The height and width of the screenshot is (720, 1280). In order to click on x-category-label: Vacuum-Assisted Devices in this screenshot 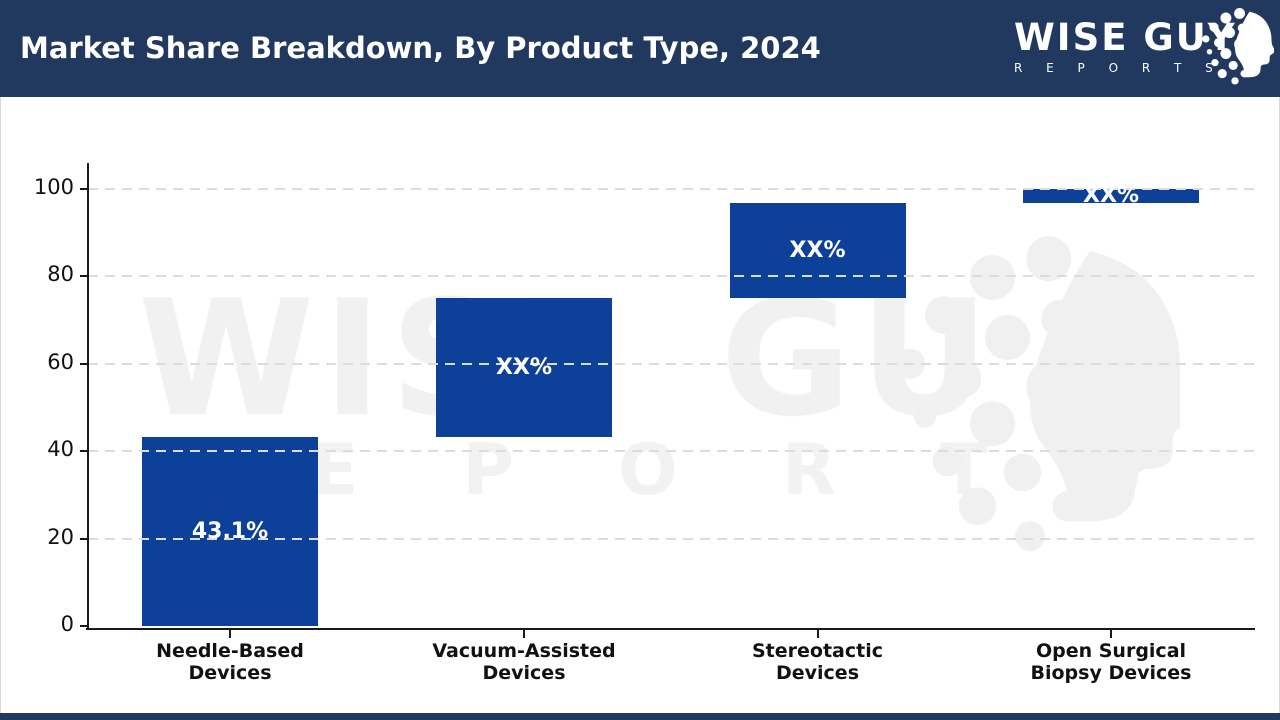, I will do `click(524, 662)`.